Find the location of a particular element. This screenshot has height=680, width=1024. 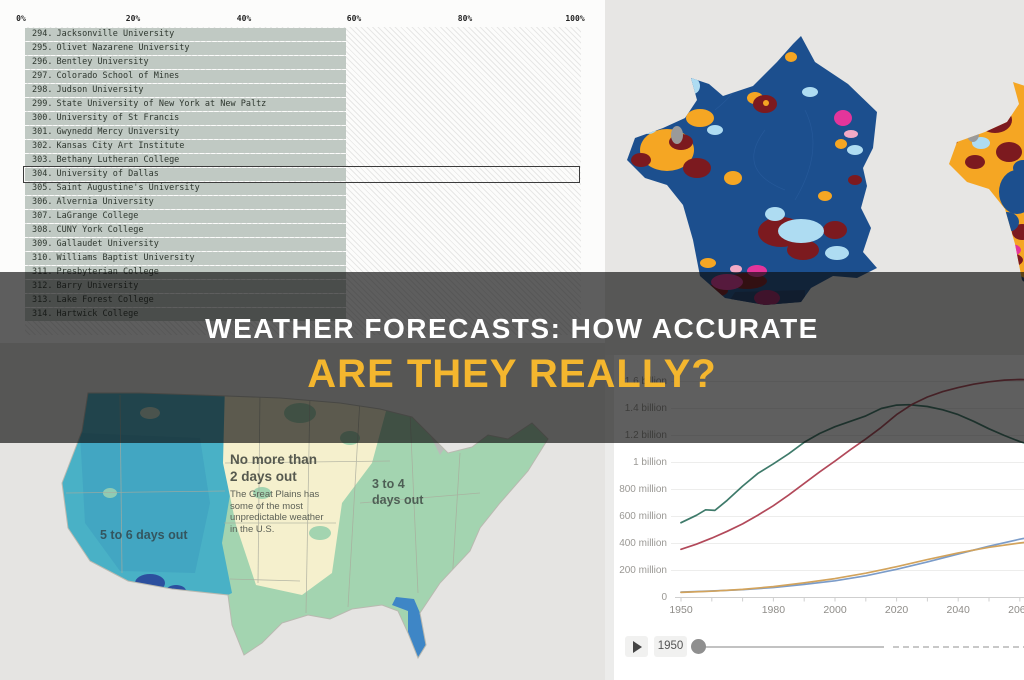

axis-tick-label: 80% is located at coordinates (465, 18).